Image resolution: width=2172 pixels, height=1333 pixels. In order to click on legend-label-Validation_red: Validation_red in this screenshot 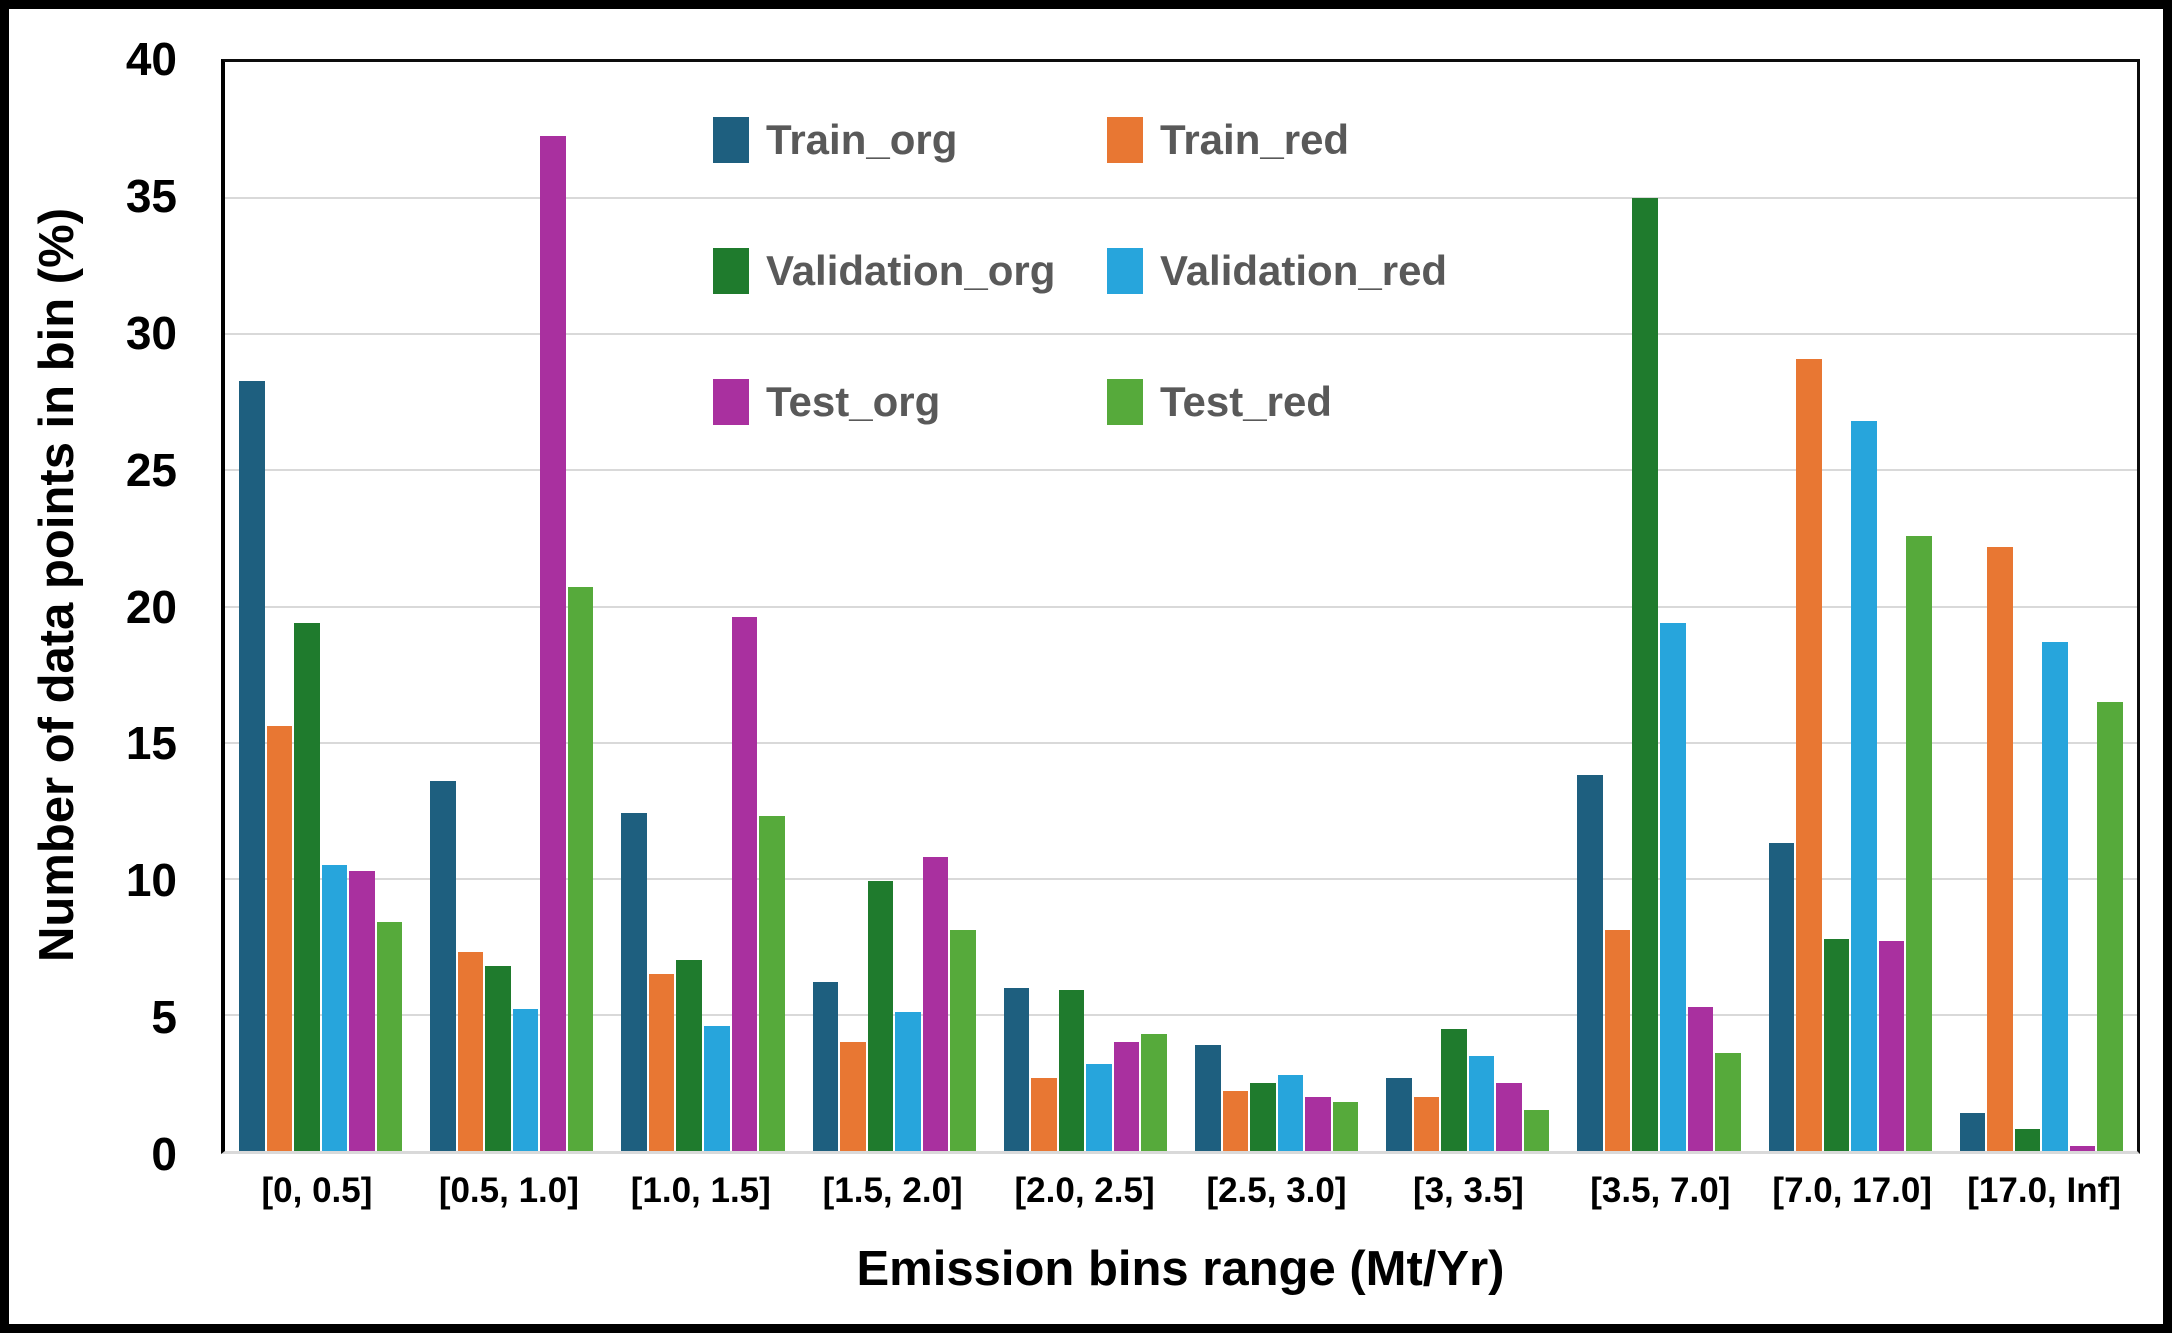, I will do `click(1304, 270)`.